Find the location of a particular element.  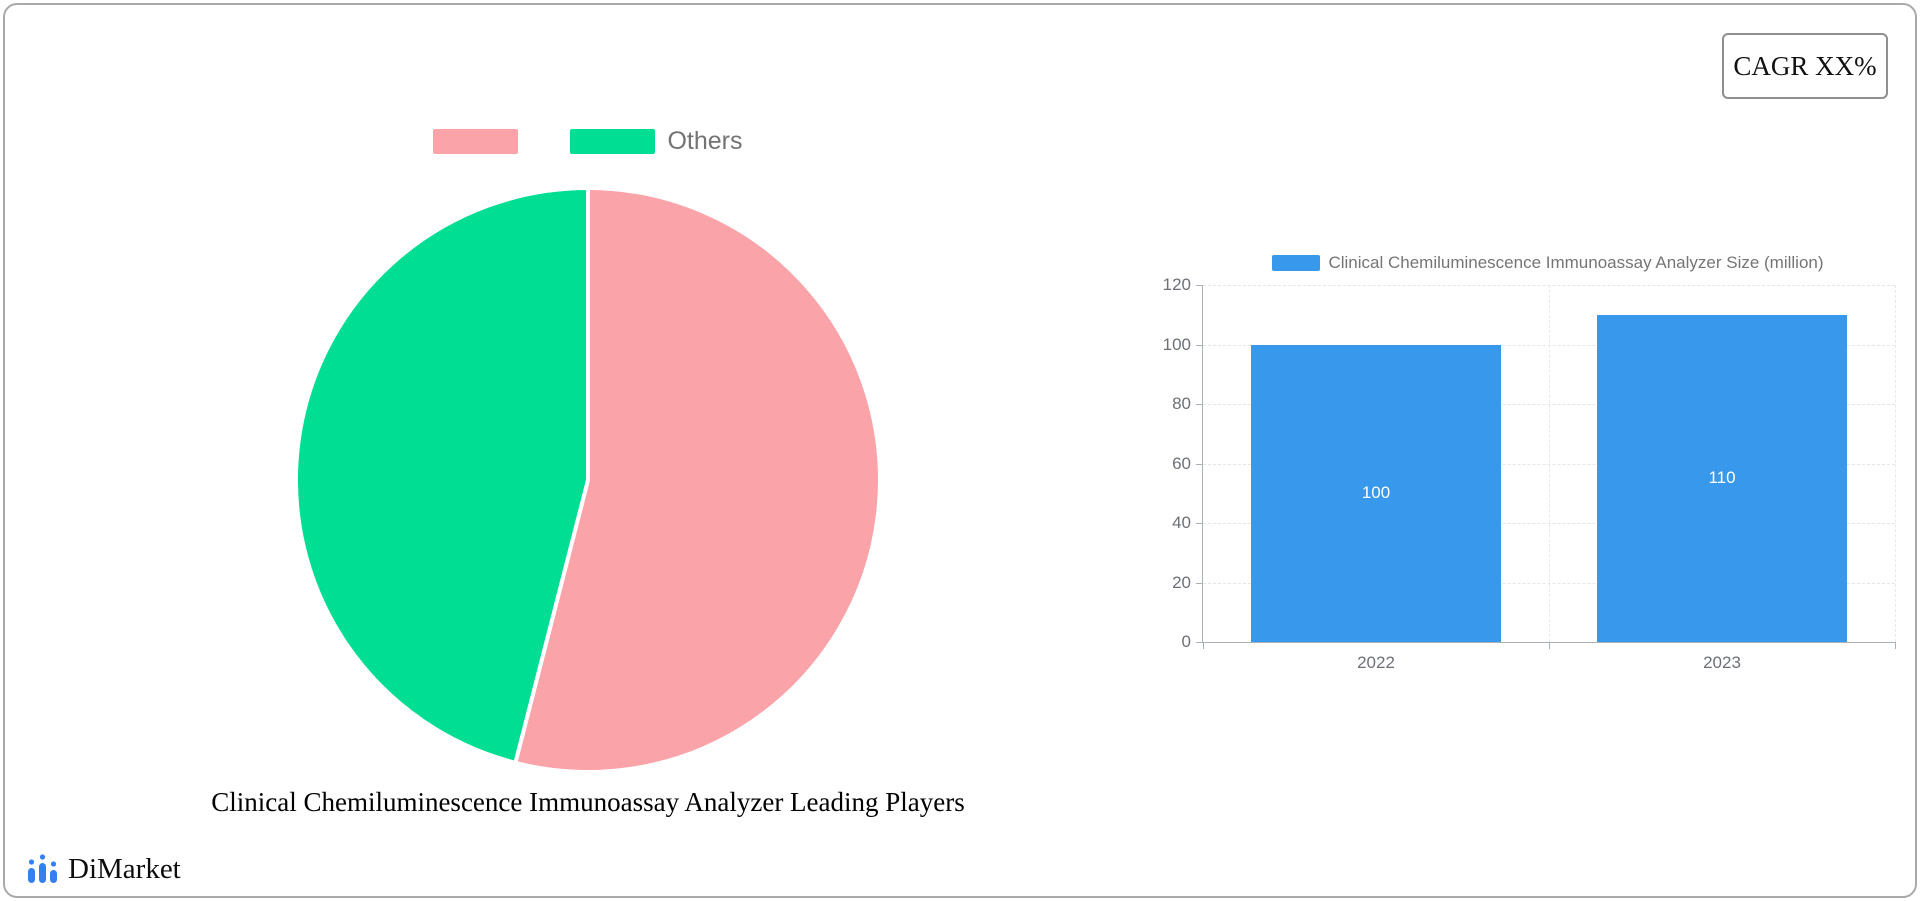

bar-value-label: 110 is located at coordinates (1722, 478).